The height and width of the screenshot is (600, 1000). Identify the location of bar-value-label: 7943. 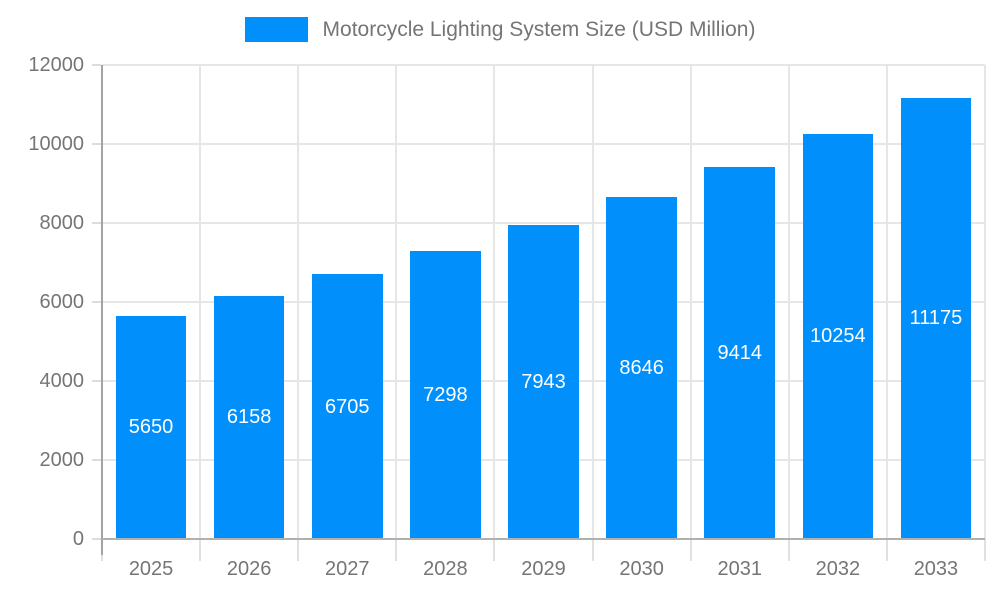
(543, 382).